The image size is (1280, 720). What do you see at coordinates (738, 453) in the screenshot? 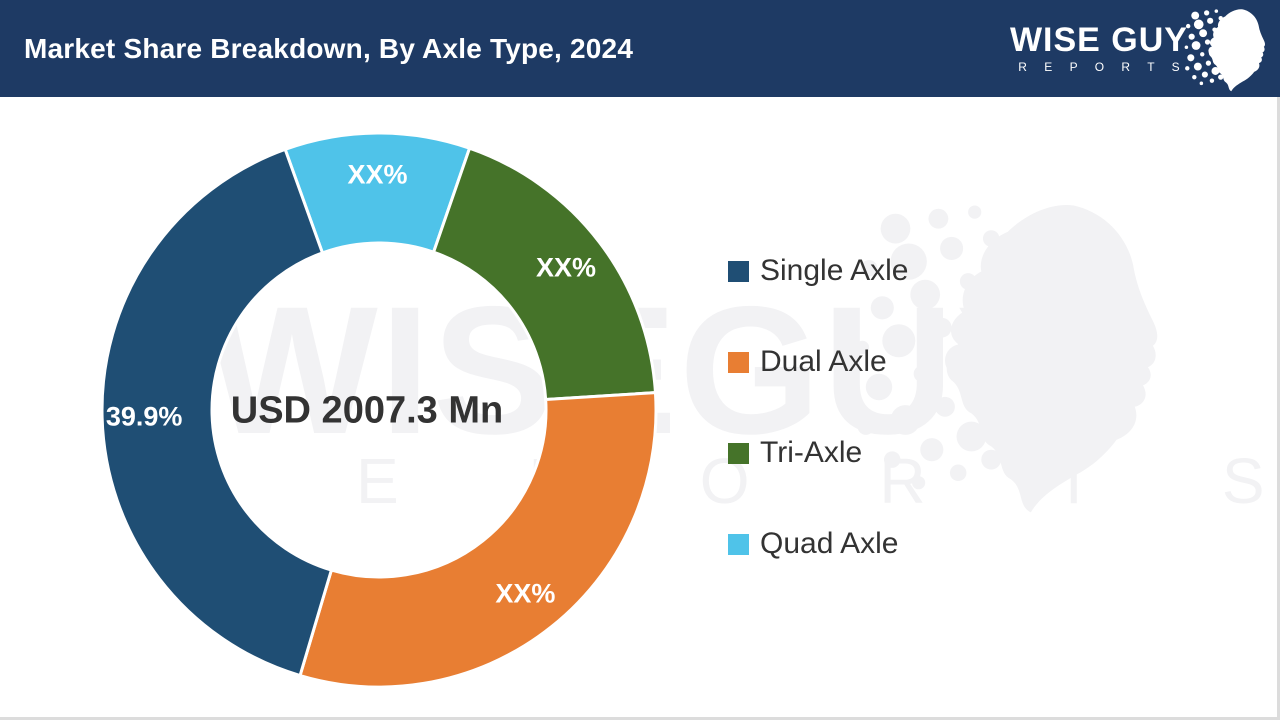
I see `legend-swatch-tri-axle` at bounding box center [738, 453].